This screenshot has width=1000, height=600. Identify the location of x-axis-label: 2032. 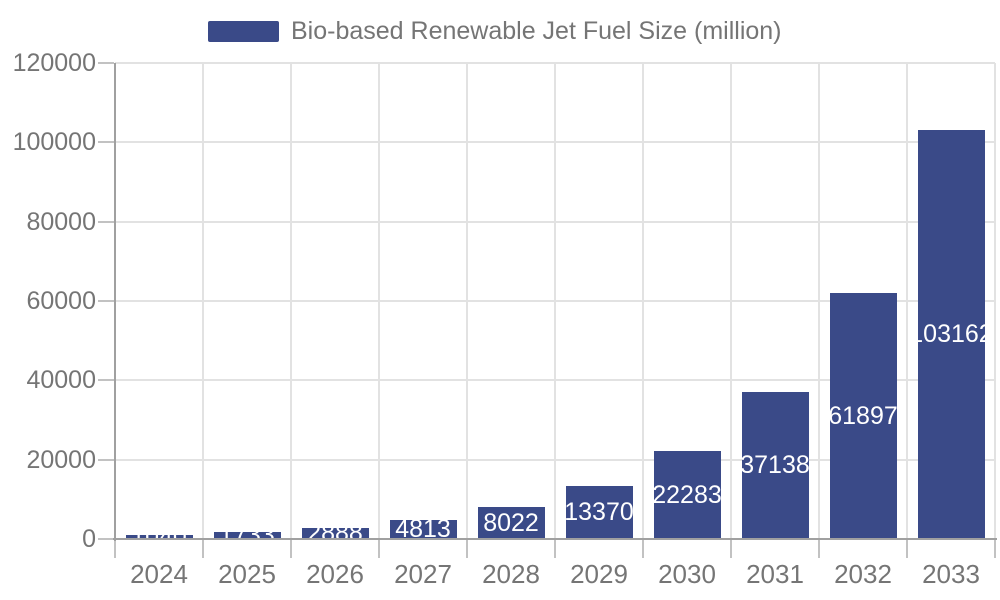
(863, 574).